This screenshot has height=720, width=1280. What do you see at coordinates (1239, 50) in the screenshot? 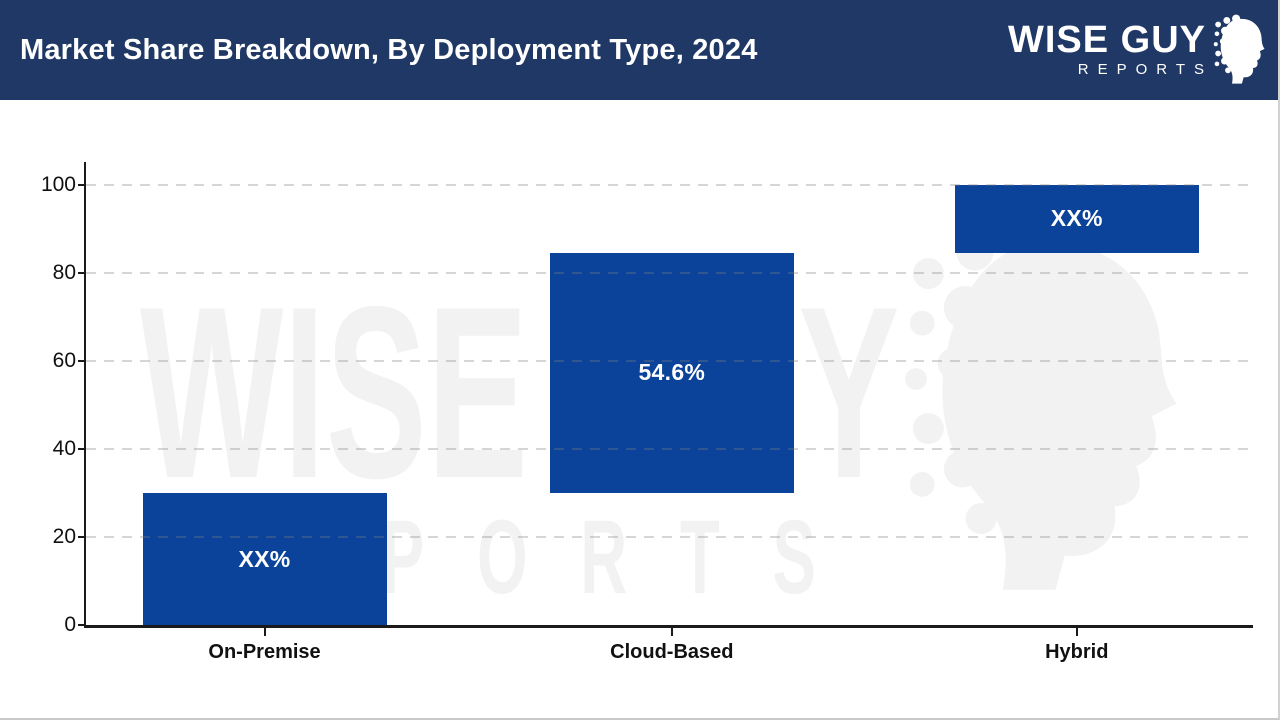
I see `logo-head-icon` at bounding box center [1239, 50].